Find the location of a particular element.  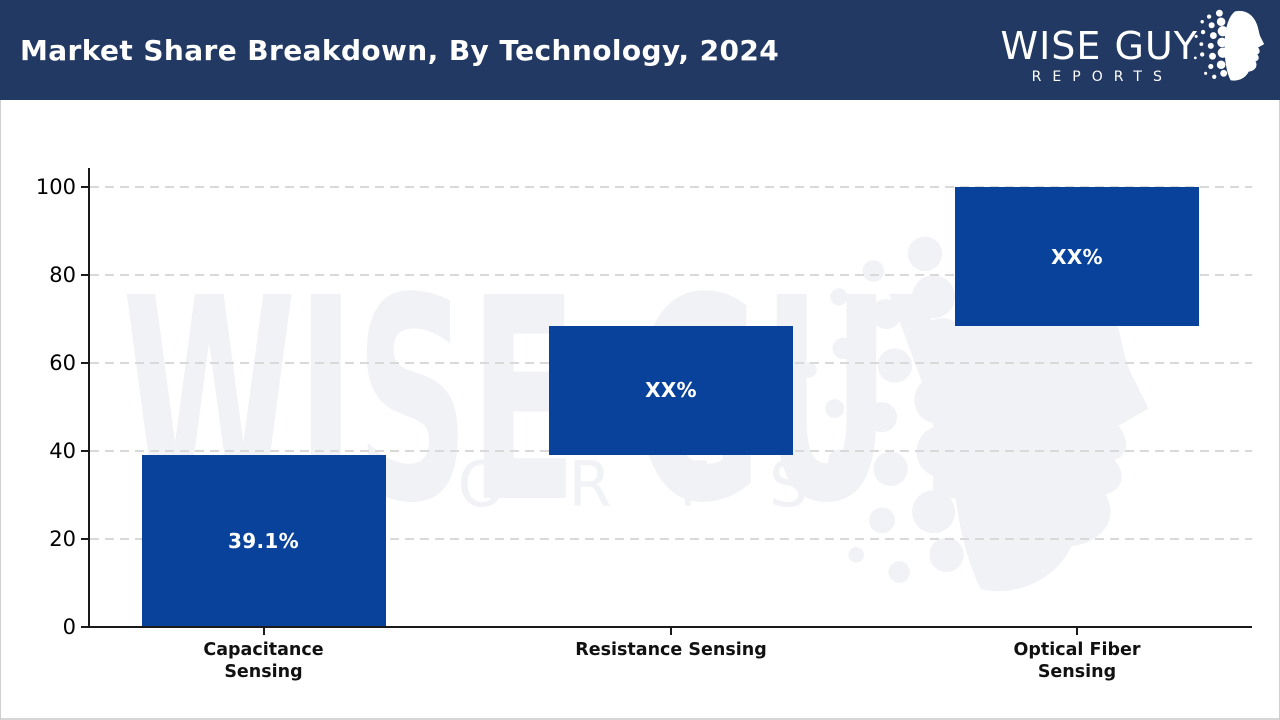

category-label: Optical Fiber Sensing is located at coordinates (1077, 661).